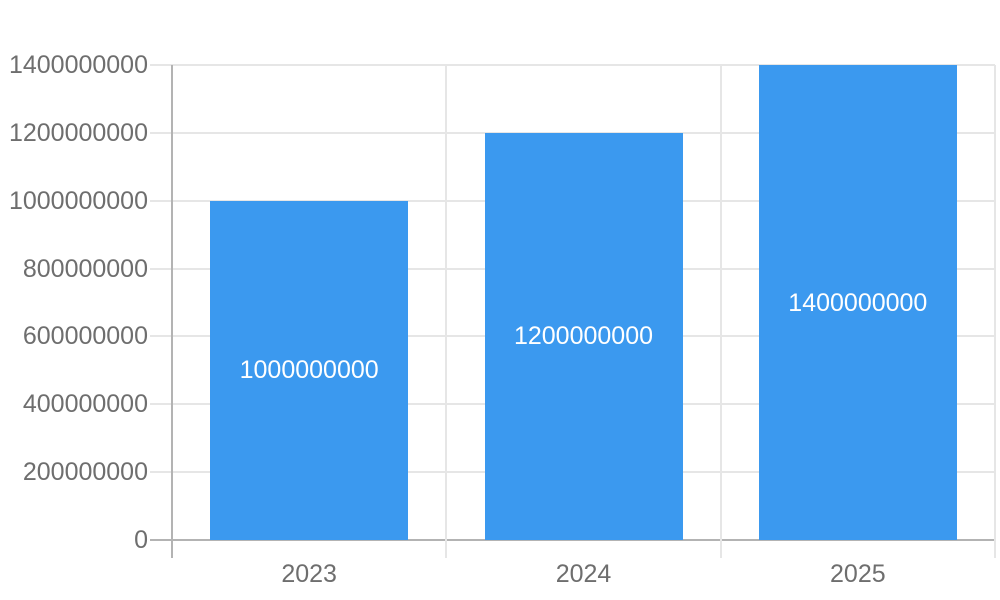 This screenshot has height=600, width=1000. Describe the element at coordinates (78, 200) in the screenshot. I see `y-axis-tick-label: 1000000000` at that location.